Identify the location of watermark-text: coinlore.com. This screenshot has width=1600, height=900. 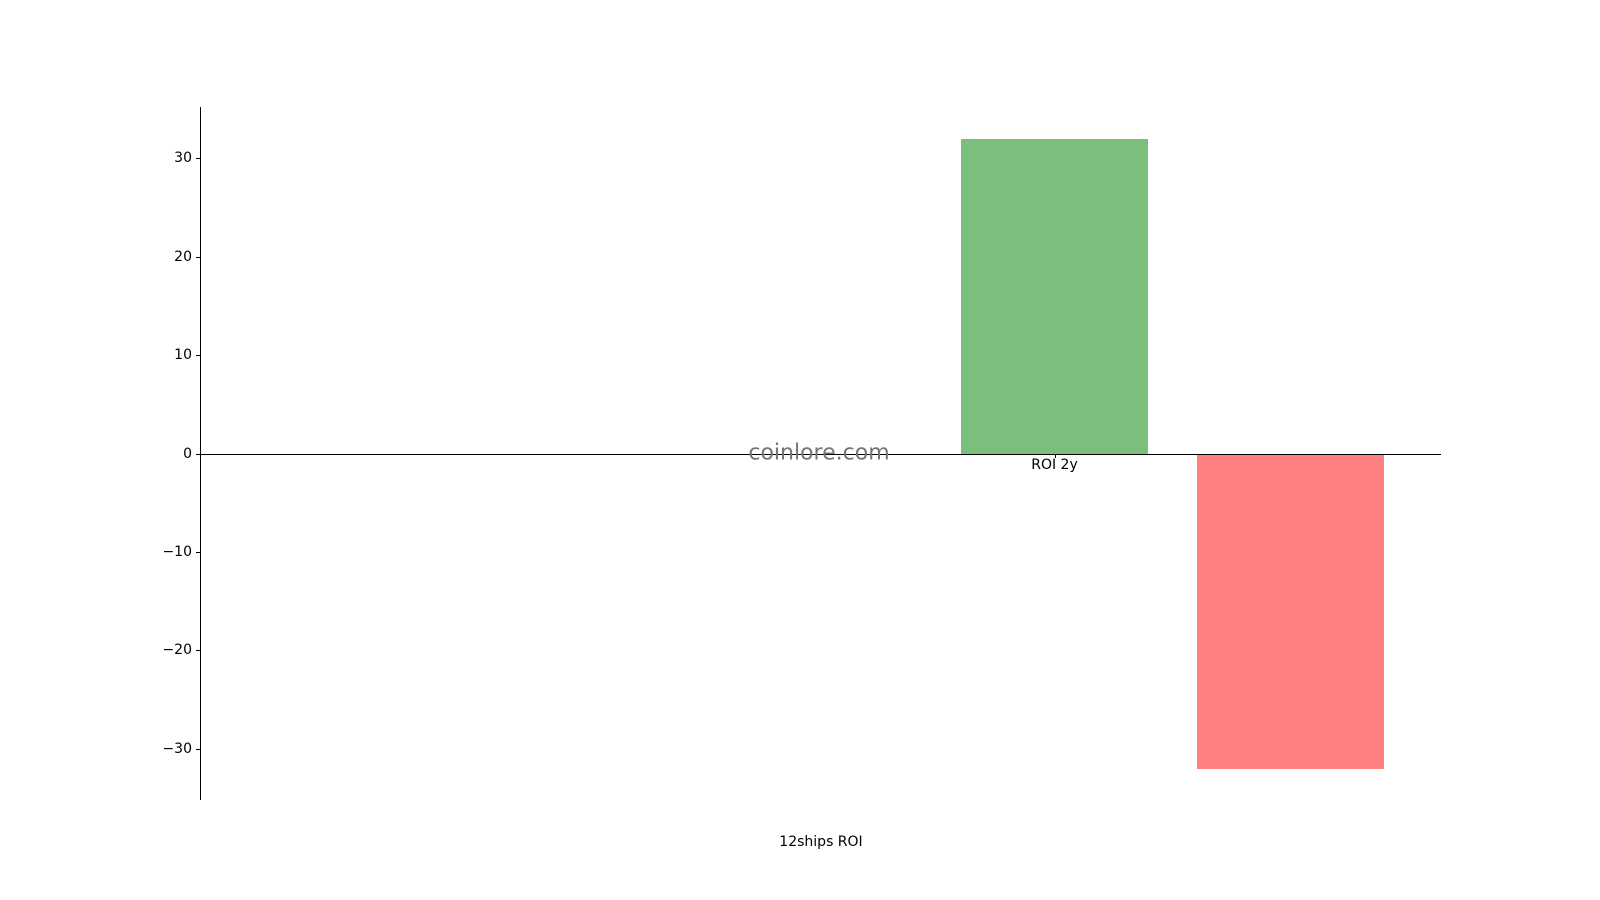
(819, 453).